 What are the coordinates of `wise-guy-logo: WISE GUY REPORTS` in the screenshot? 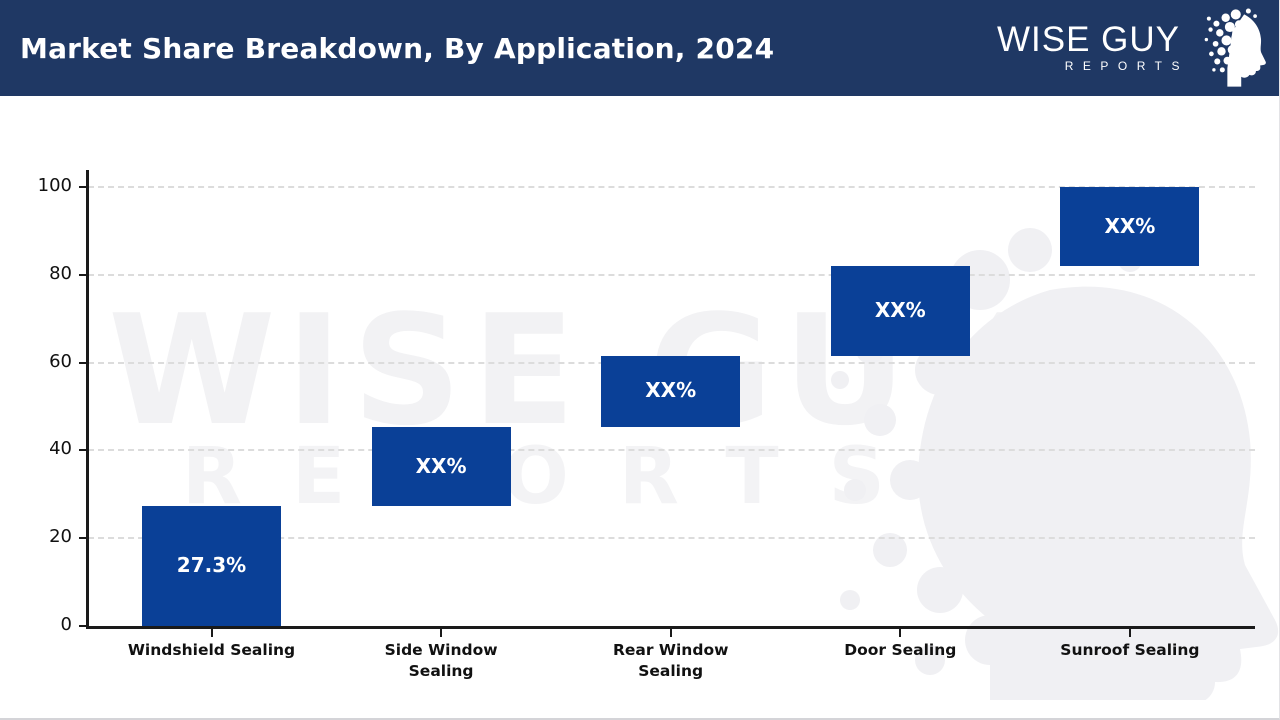 It's located at (1131, 48).